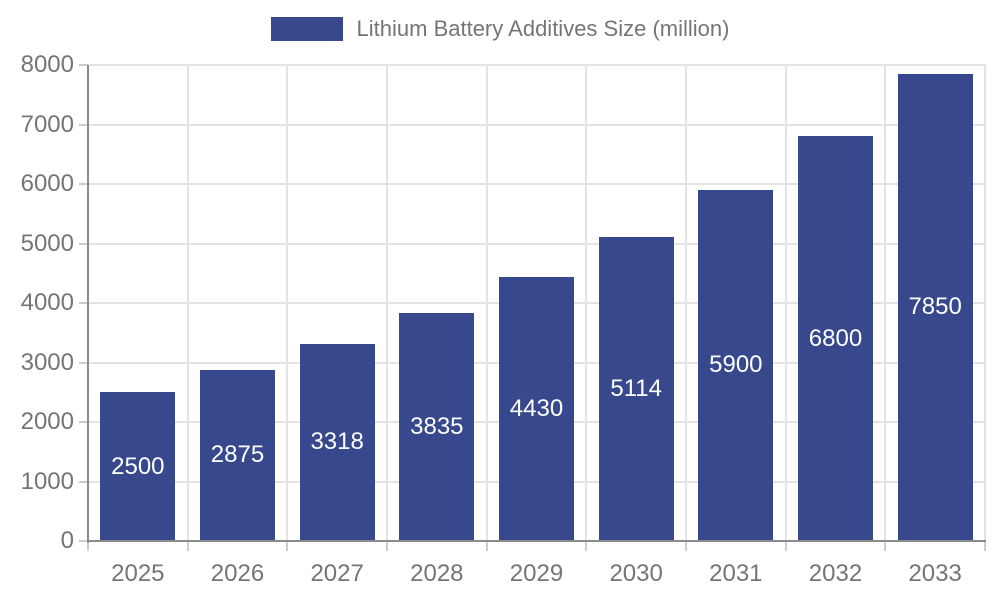 The width and height of the screenshot is (1000, 600). What do you see at coordinates (47, 481) in the screenshot?
I see `y-tick-label: 1000` at bounding box center [47, 481].